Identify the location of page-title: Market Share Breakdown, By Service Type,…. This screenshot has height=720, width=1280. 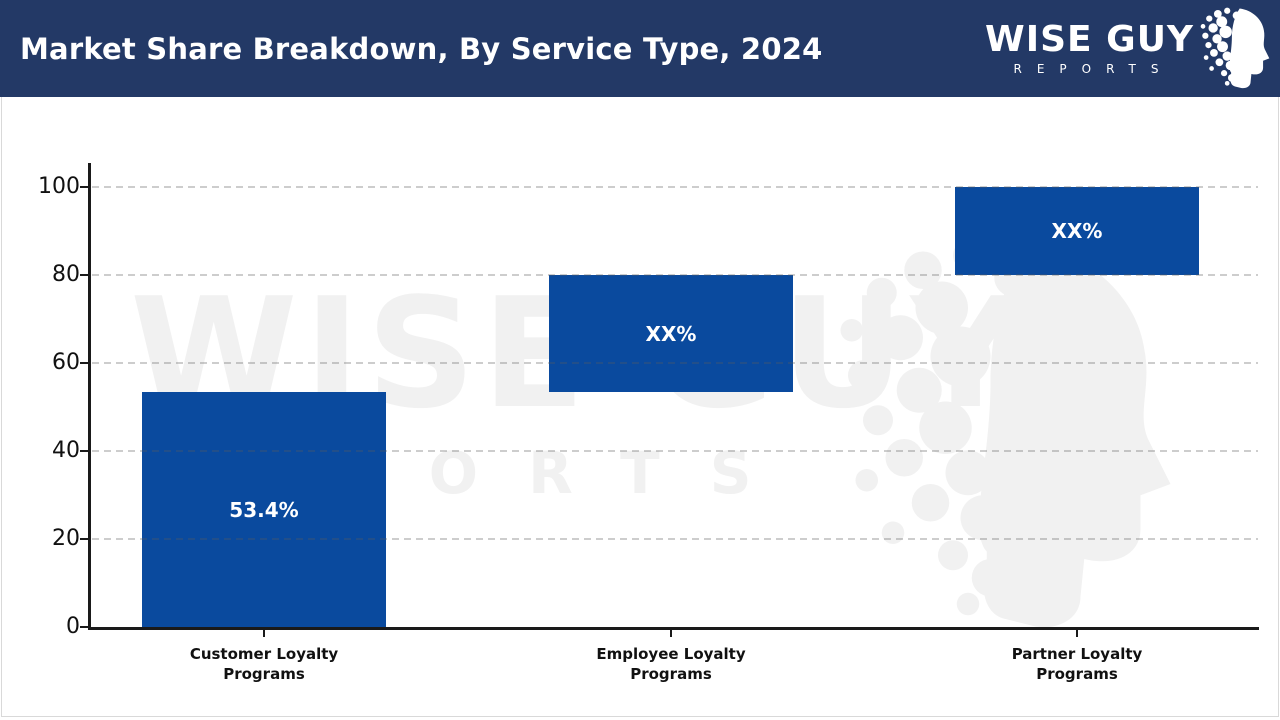
(421, 48).